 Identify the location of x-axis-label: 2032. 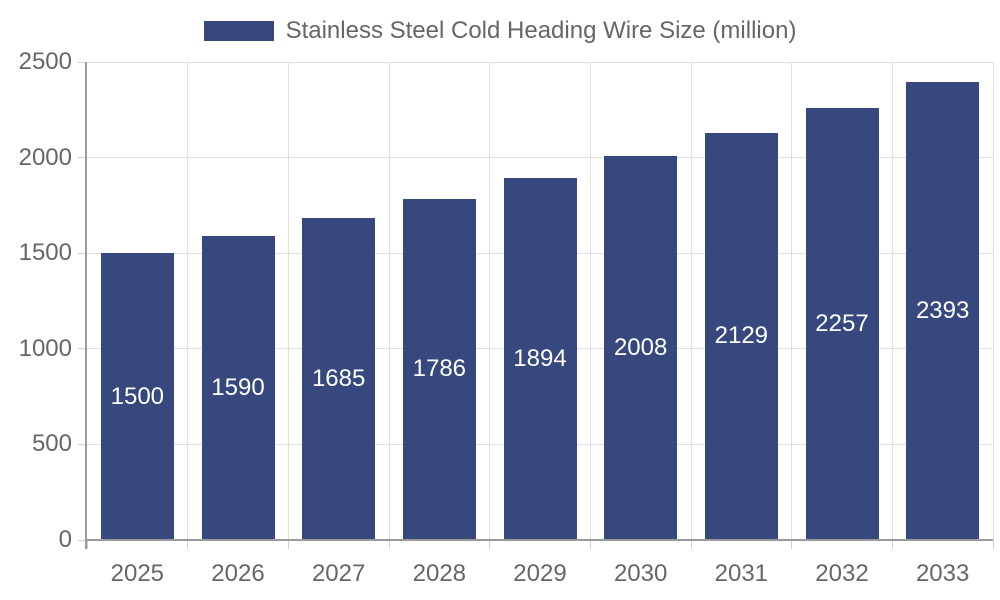
(842, 573).